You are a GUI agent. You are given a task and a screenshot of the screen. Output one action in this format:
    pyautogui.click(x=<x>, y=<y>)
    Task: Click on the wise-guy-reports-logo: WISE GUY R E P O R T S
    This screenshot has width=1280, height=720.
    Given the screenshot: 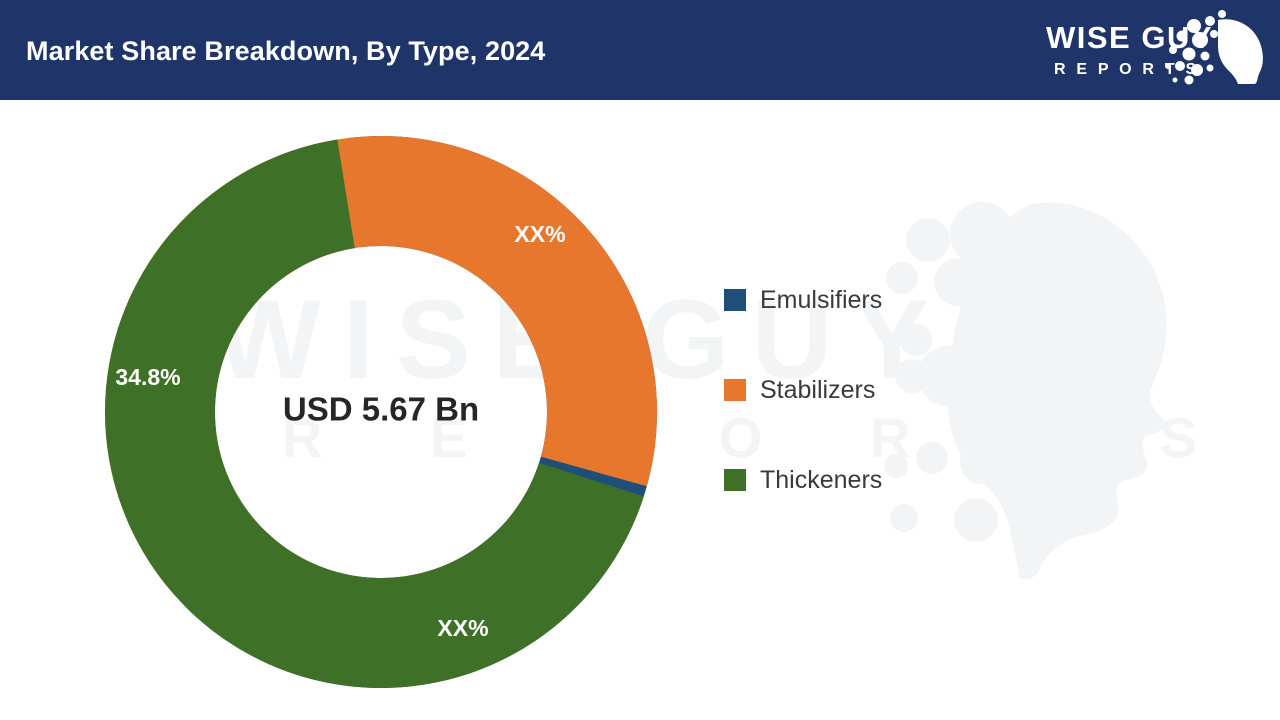 What is the action you would take?
    pyautogui.click(x=1157, y=49)
    